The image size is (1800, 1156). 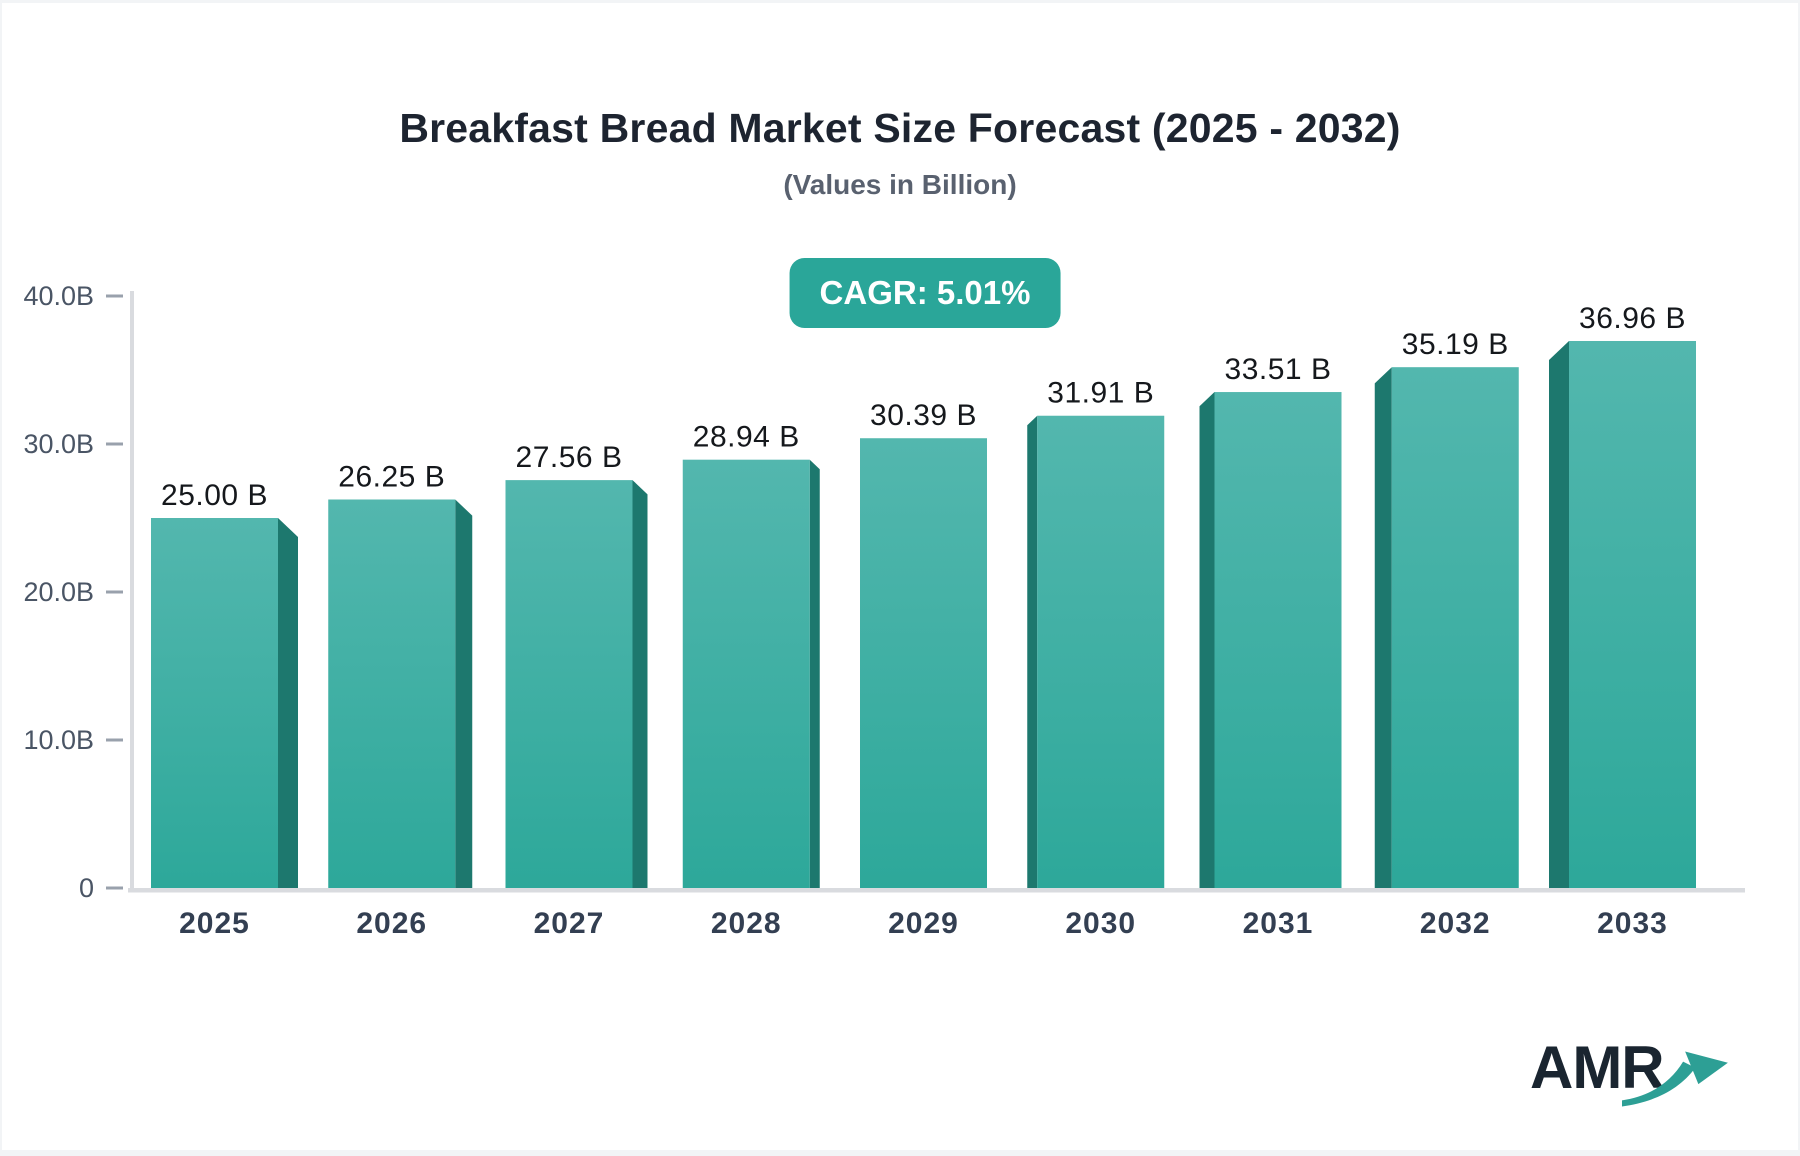 What do you see at coordinates (1383, 627) in the screenshot?
I see `bar-side-2032` at bounding box center [1383, 627].